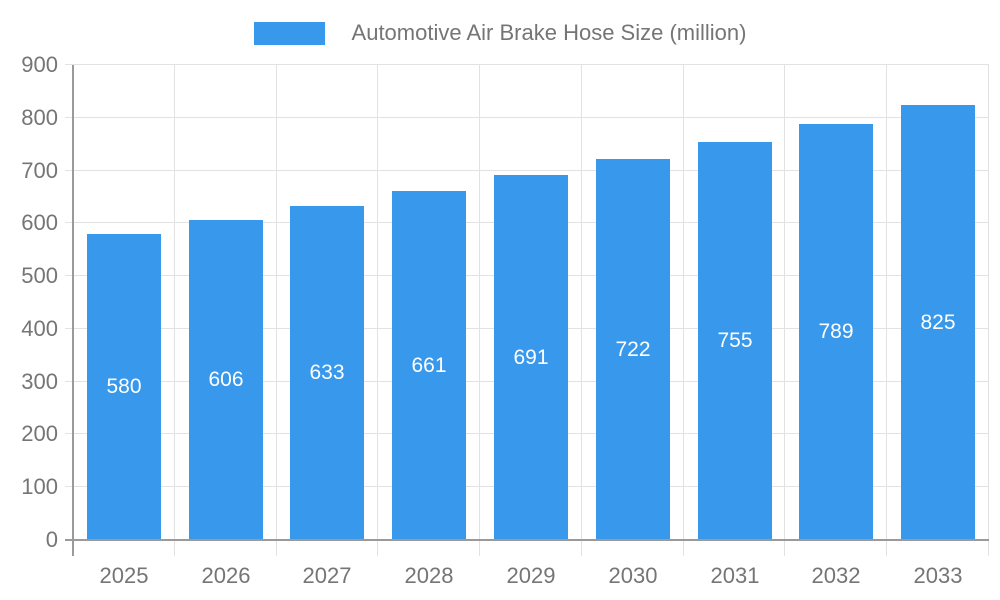  What do you see at coordinates (327, 575) in the screenshot?
I see `x-axis-tick-label: 2027` at bounding box center [327, 575].